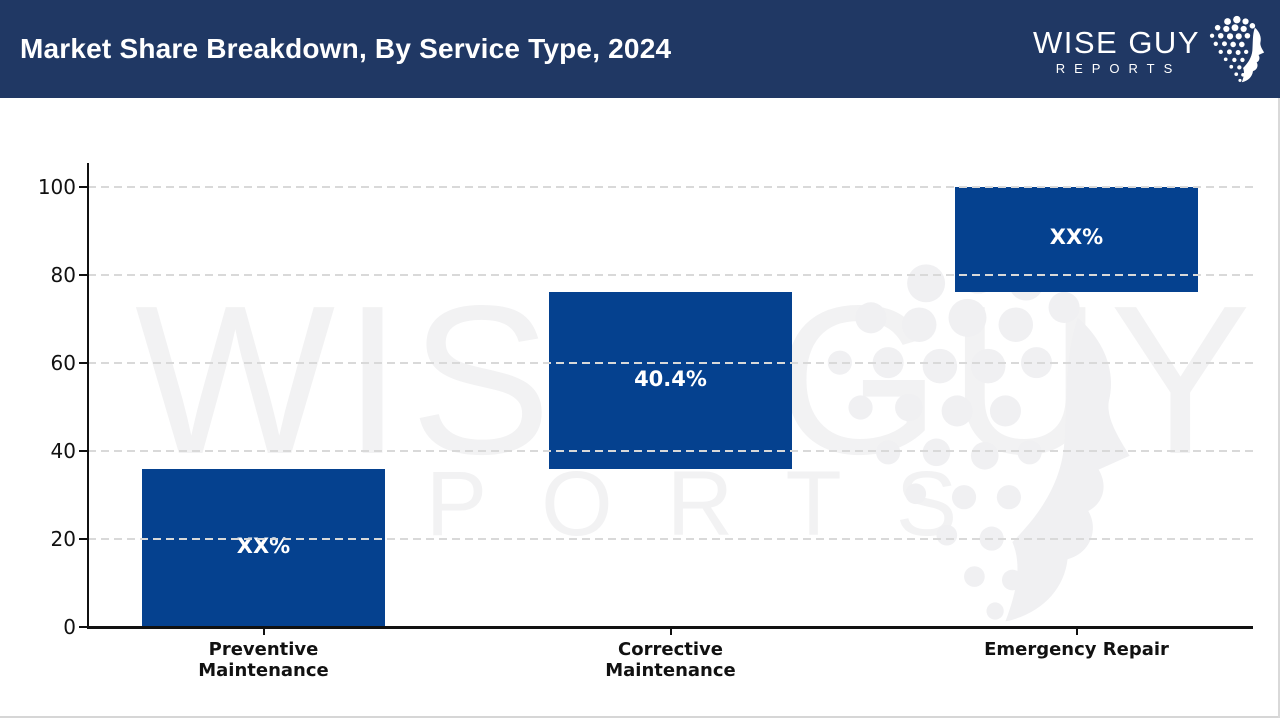 The image size is (1280, 720). What do you see at coordinates (63, 275) in the screenshot?
I see `y-tick-label: 80` at bounding box center [63, 275].